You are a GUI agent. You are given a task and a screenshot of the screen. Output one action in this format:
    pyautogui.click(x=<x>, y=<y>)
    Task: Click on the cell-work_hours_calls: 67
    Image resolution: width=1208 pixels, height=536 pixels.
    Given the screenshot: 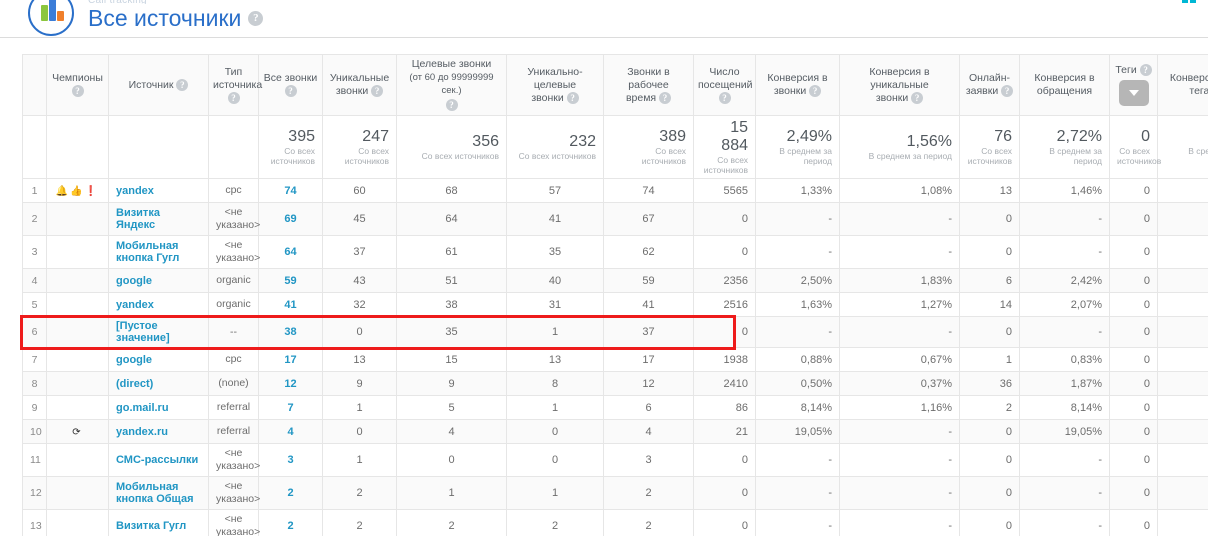 What is the action you would take?
    pyautogui.click(x=648, y=219)
    